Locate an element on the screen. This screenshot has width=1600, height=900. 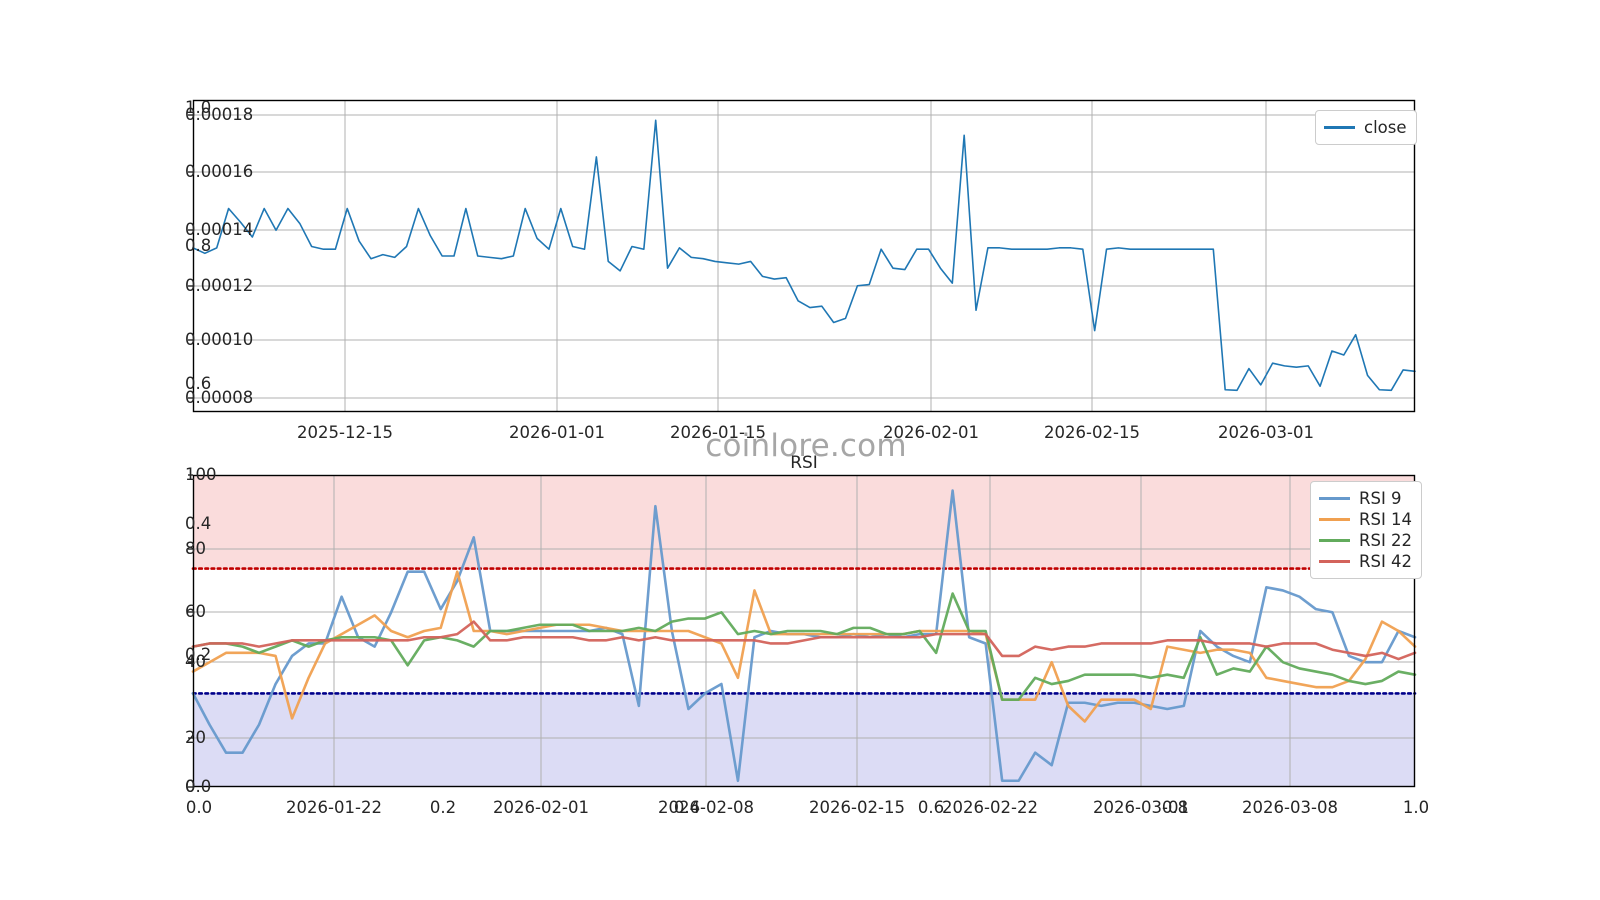
price-y-tick-5: 0.00008 is located at coordinates (219, 397).